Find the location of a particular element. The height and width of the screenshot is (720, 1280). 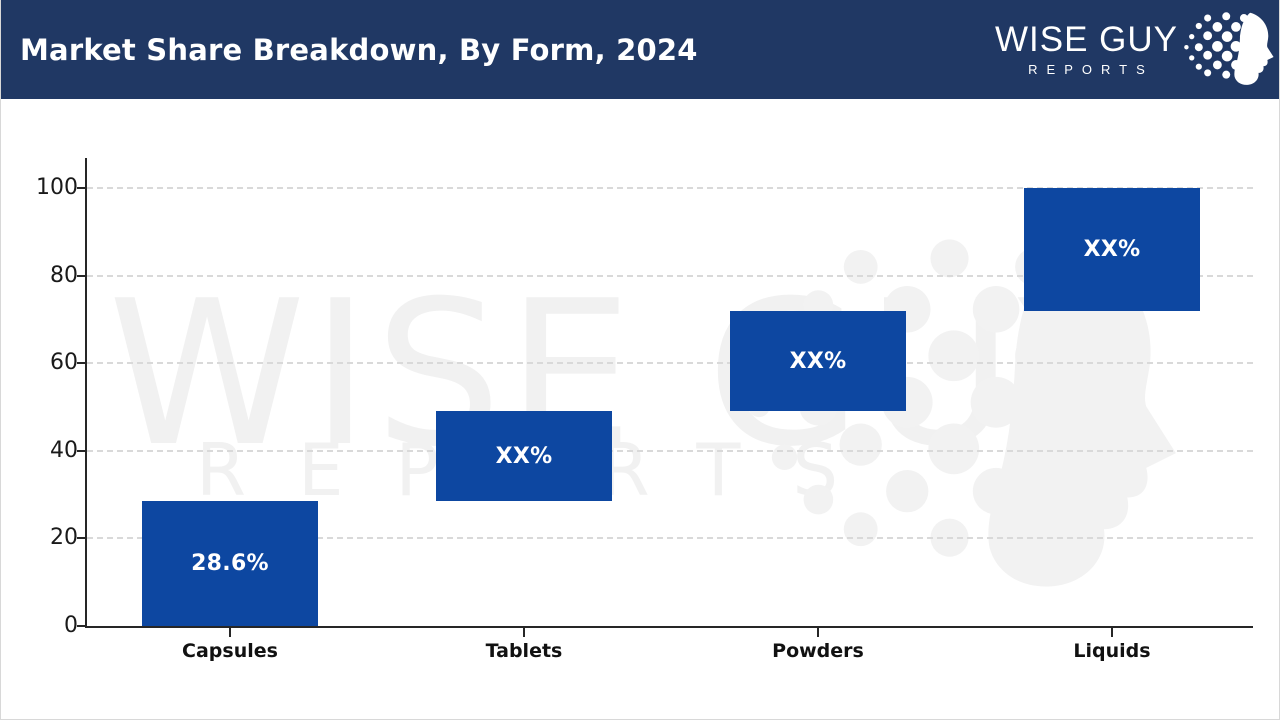

bar-value-label-tablets: XX% is located at coordinates (524, 456).